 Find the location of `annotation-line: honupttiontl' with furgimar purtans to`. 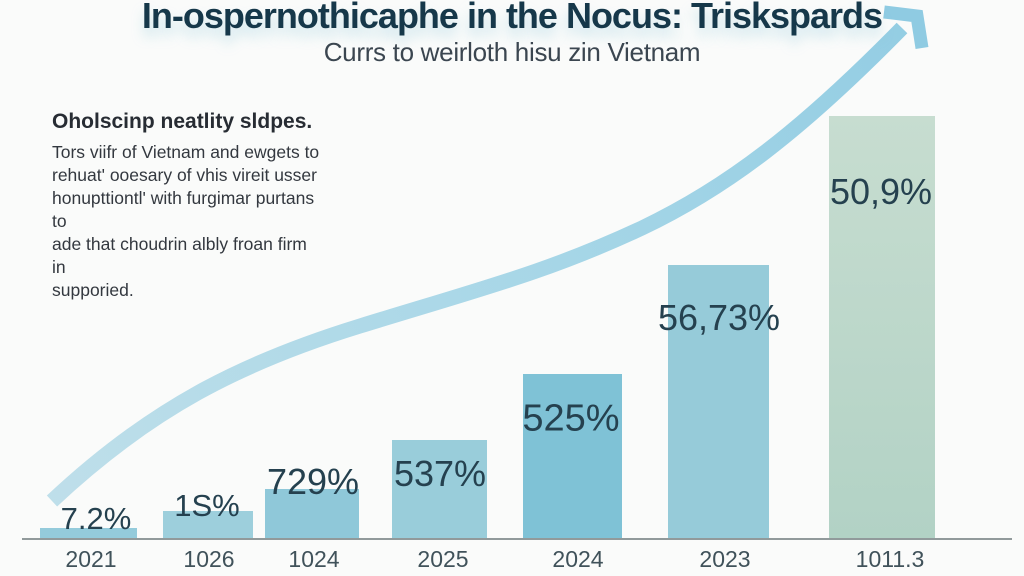

annotation-line: honupttiontl' with furgimar purtans to is located at coordinates (183, 209).